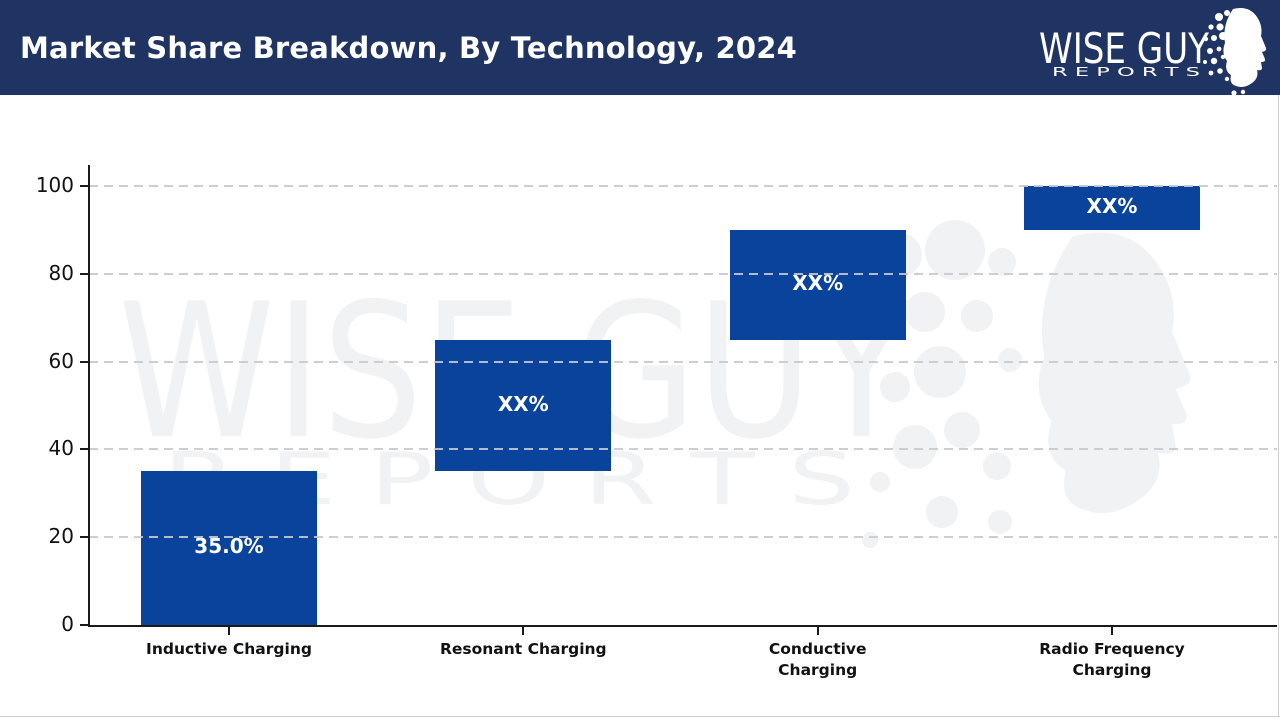 The height and width of the screenshot is (720, 1280). I want to click on bar-value-label-inductive-charging: 35.0%, so click(229, 546).